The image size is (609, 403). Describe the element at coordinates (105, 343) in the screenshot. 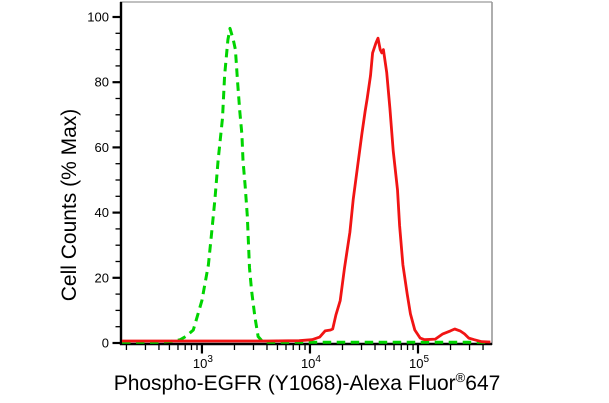

I see `y-tick-label: 0` at that location.